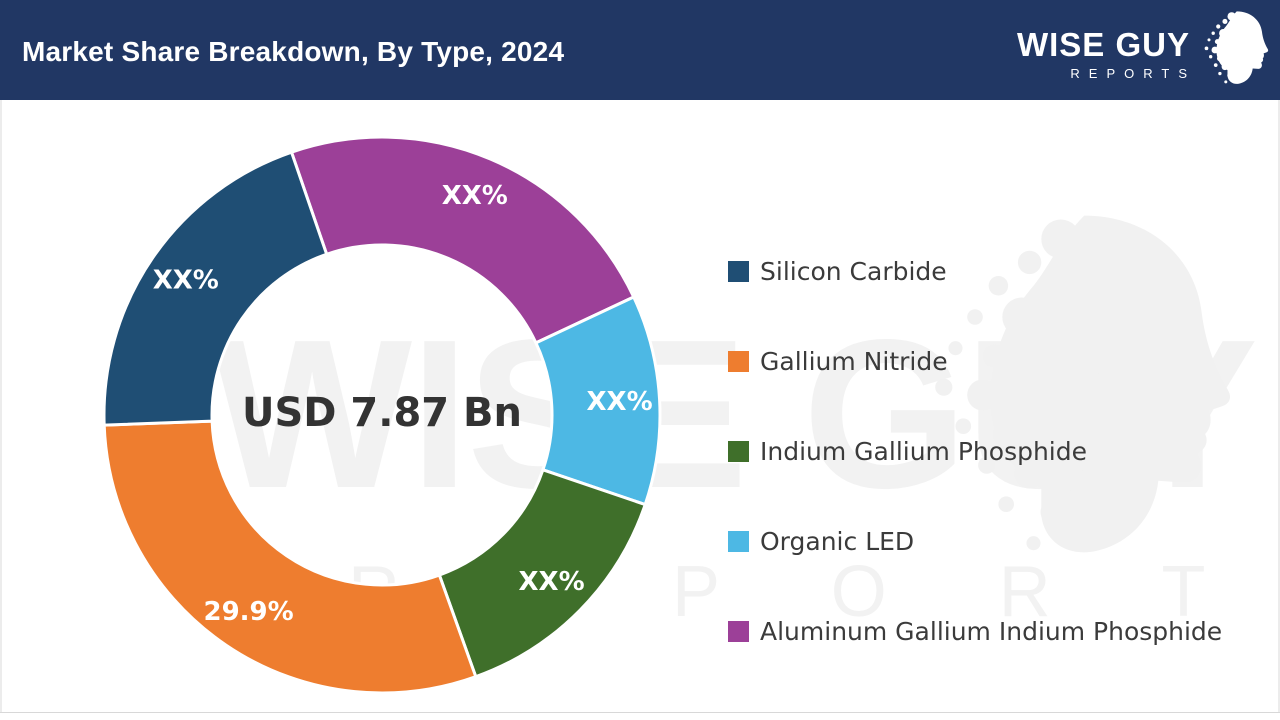 The height and width of the screenshot is (720, 1280). Describe the element at coordinates (290, 557) in the screenshot. I see `donut-segment-gallium-nitride` at that location.